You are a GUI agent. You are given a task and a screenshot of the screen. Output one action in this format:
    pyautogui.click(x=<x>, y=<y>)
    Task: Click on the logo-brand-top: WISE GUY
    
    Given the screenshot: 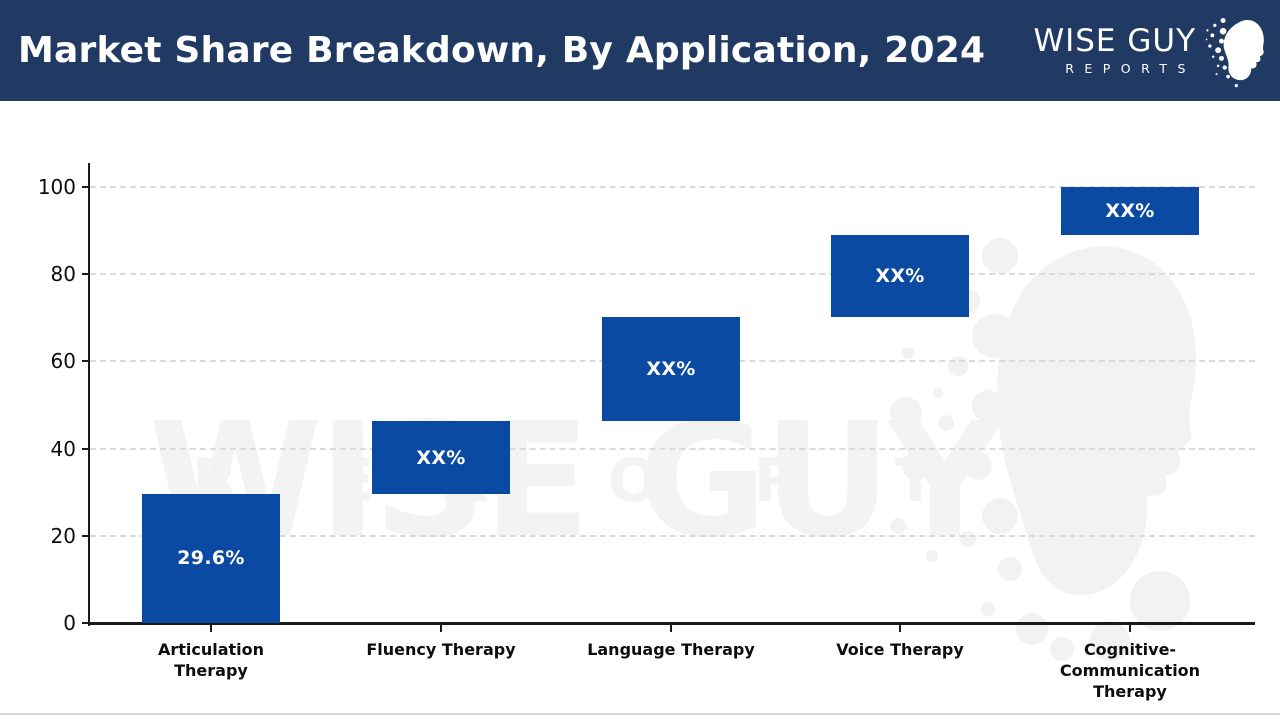 What is the action you would take?
    pyautogui.click(x=1114, y=41)
    